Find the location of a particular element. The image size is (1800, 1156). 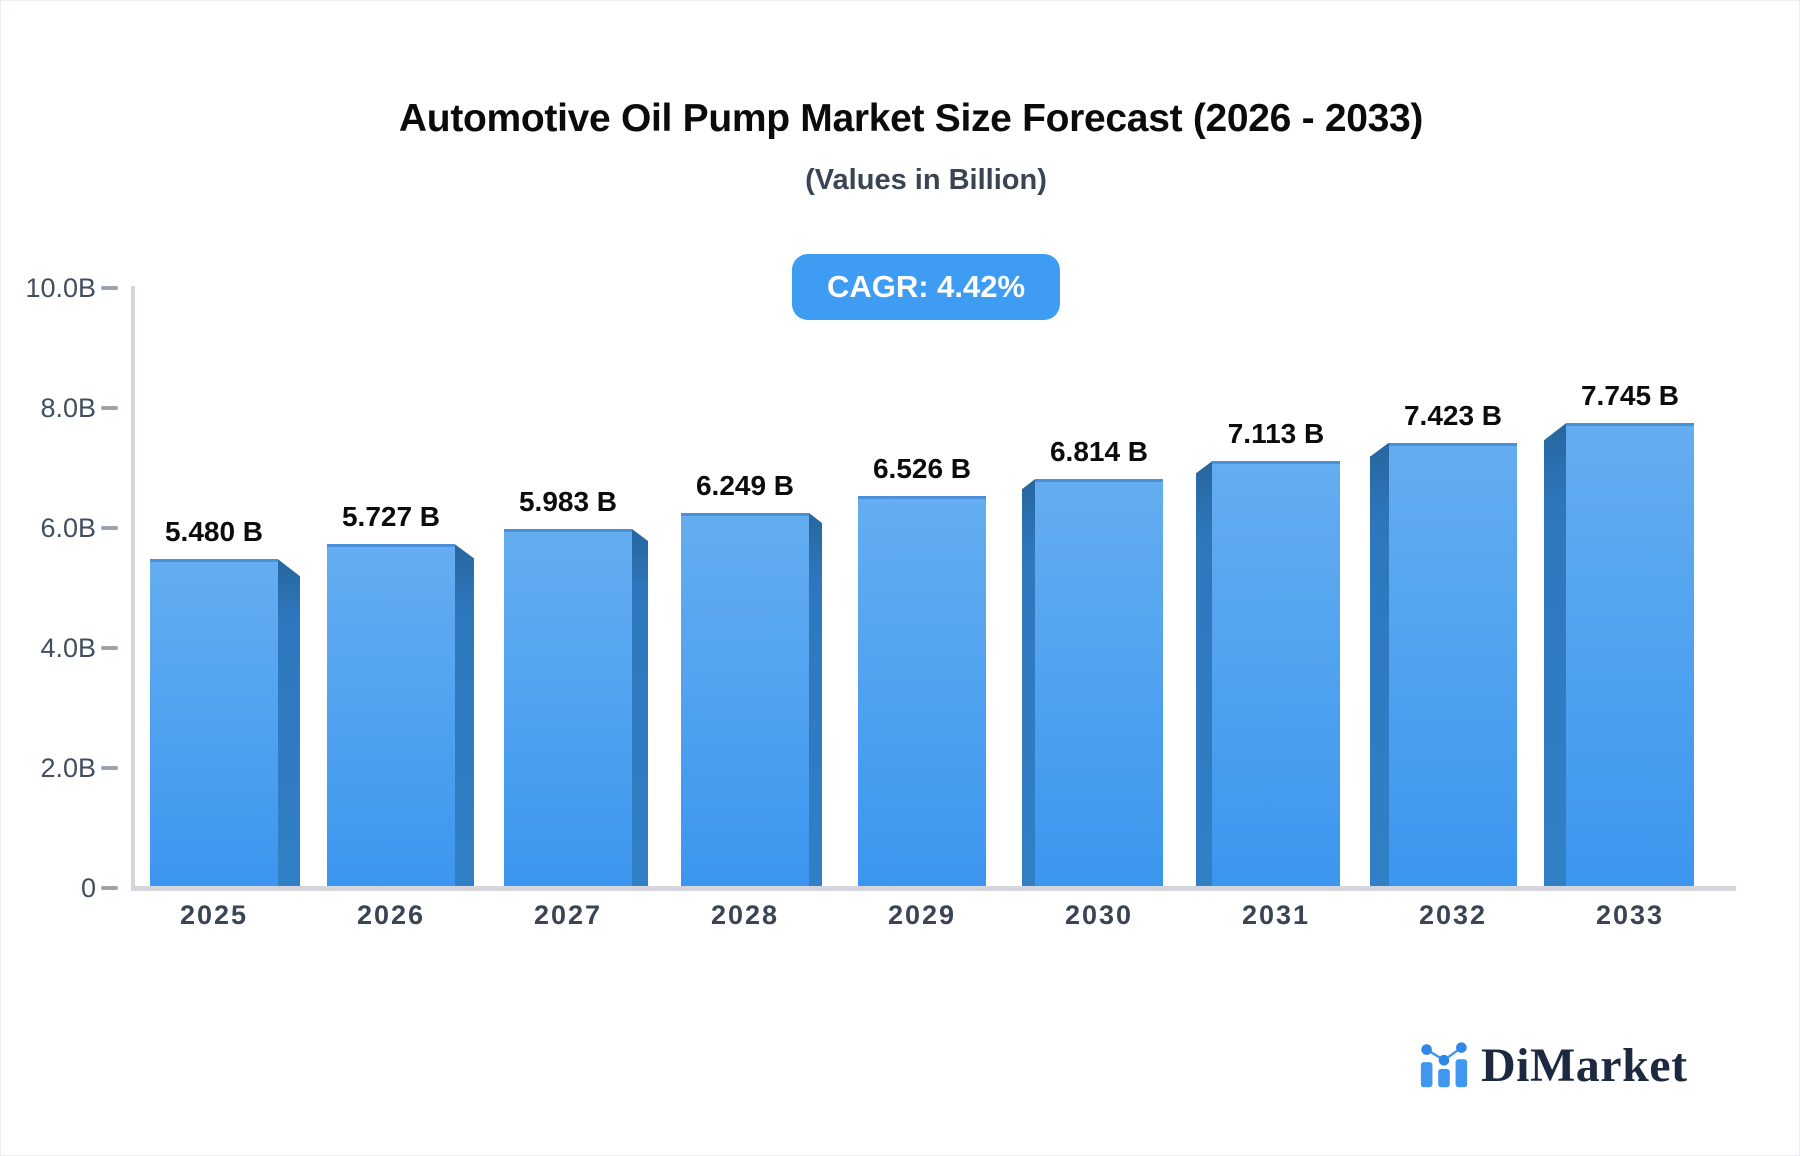

bar-value-label: 6.249 B is located at coordinates (745, 486).